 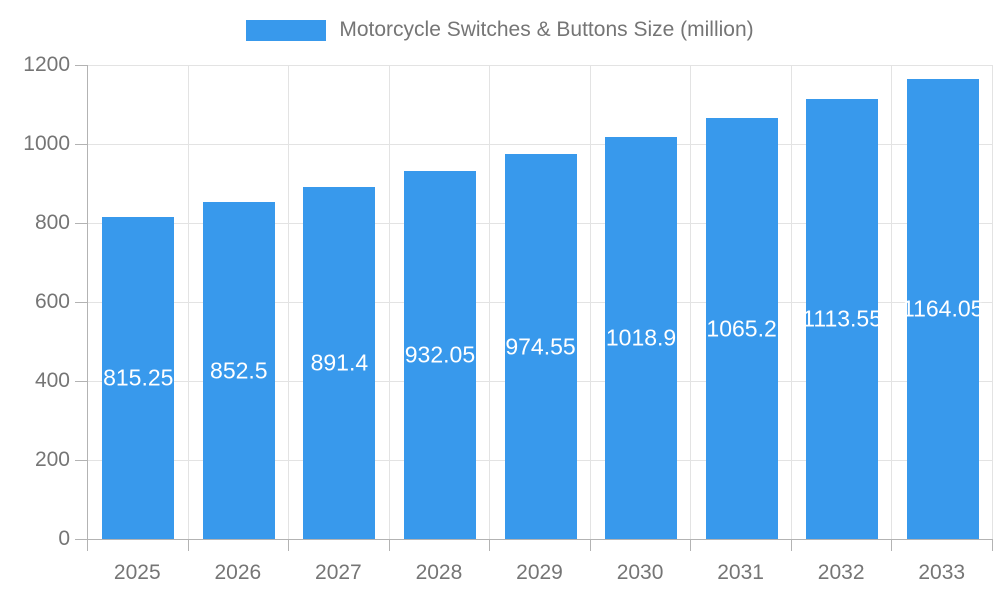 What do you see at coordinates (238, 572) in the screenshot?
I see `x-axis-tick-label: 2026` at bounding box center [238, 572].